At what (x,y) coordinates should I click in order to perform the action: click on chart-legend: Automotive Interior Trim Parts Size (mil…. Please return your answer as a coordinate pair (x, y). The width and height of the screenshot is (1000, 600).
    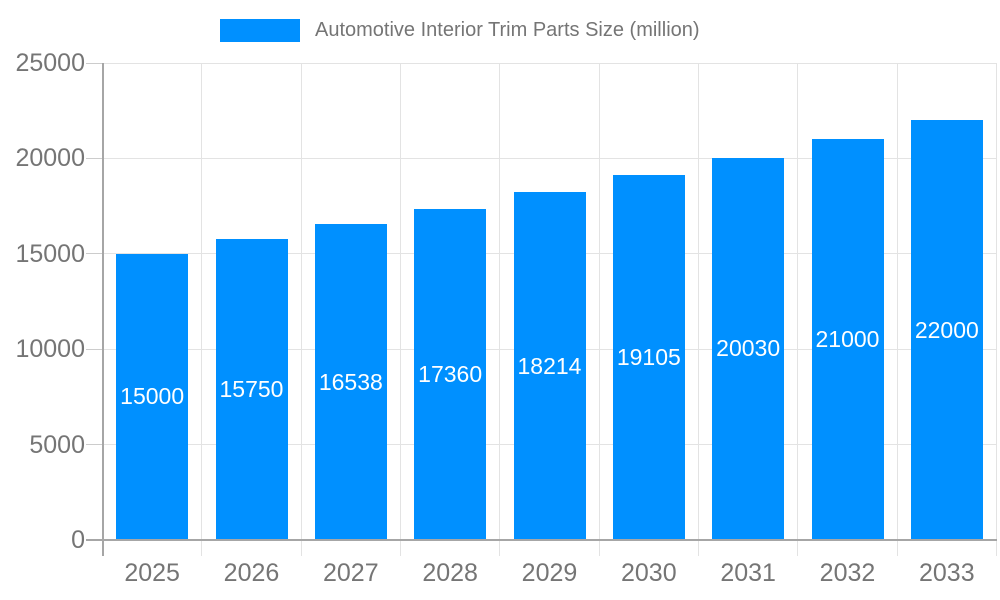
    Looking at the image, I should click on (460, 30).